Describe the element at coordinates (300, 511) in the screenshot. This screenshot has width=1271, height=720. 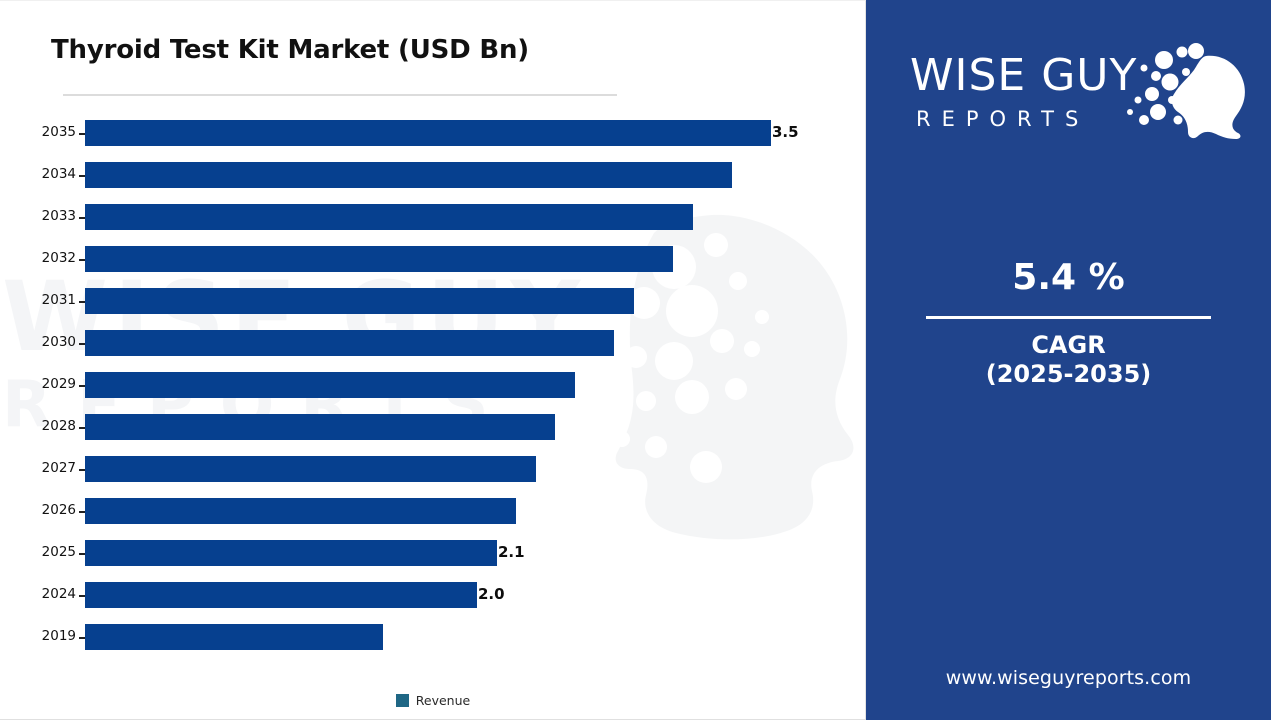
I see `bar-2026` at that location.